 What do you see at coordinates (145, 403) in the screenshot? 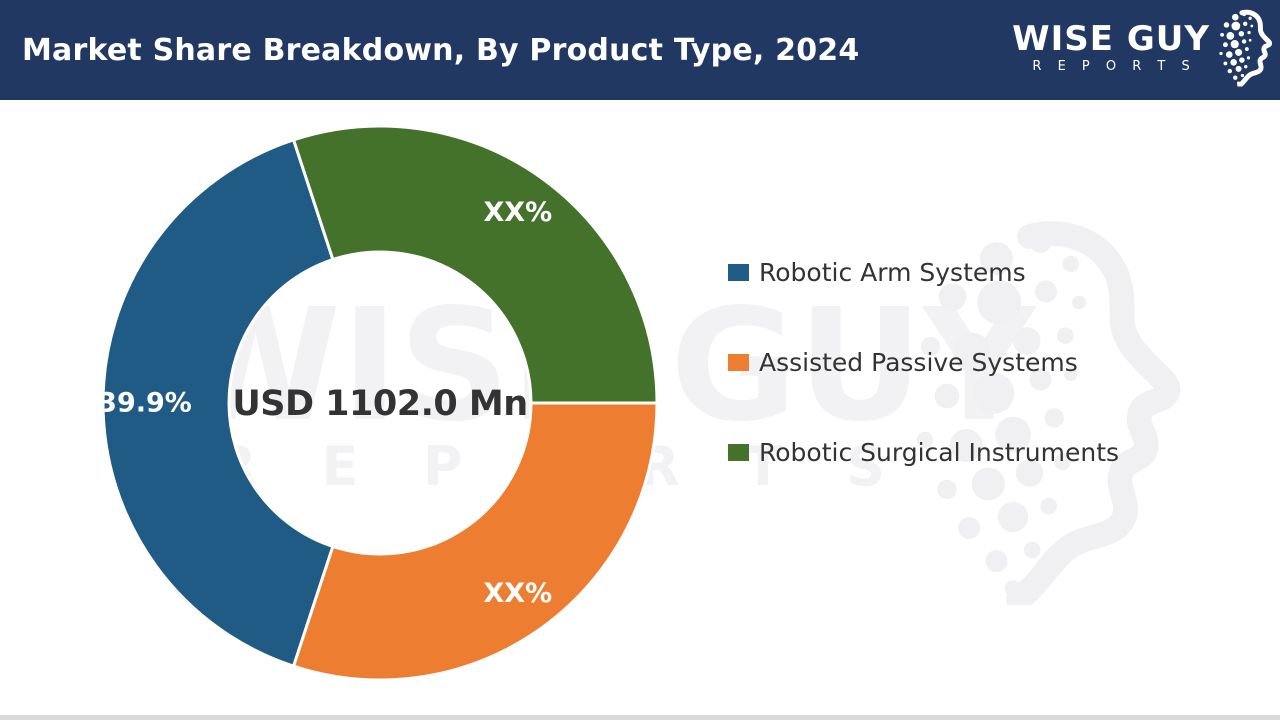
I see `slice-value-label-0: 39.9%` at bounding box center [145, 403].